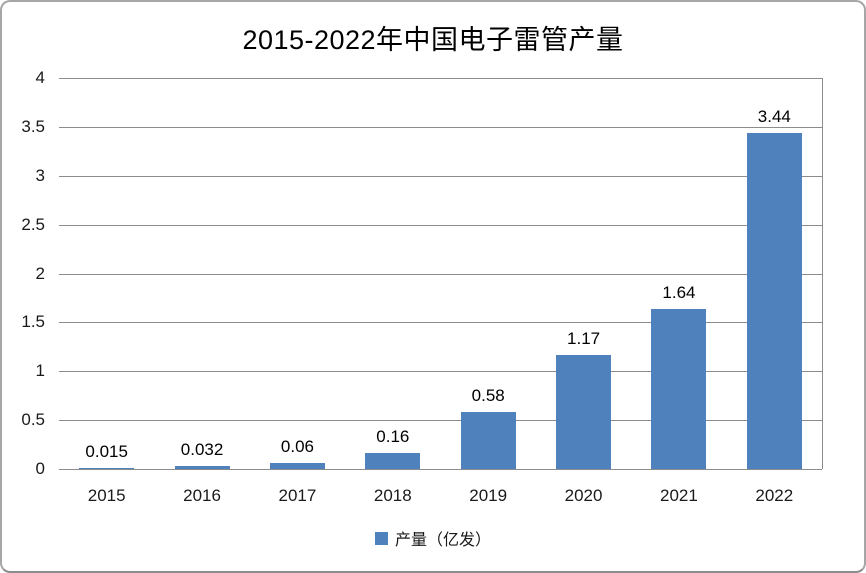  What do you see at coordinates (33, 322) in the screenshot?
I see `y-axis-tick-label: 1.5` at bounding box center [33, 322].